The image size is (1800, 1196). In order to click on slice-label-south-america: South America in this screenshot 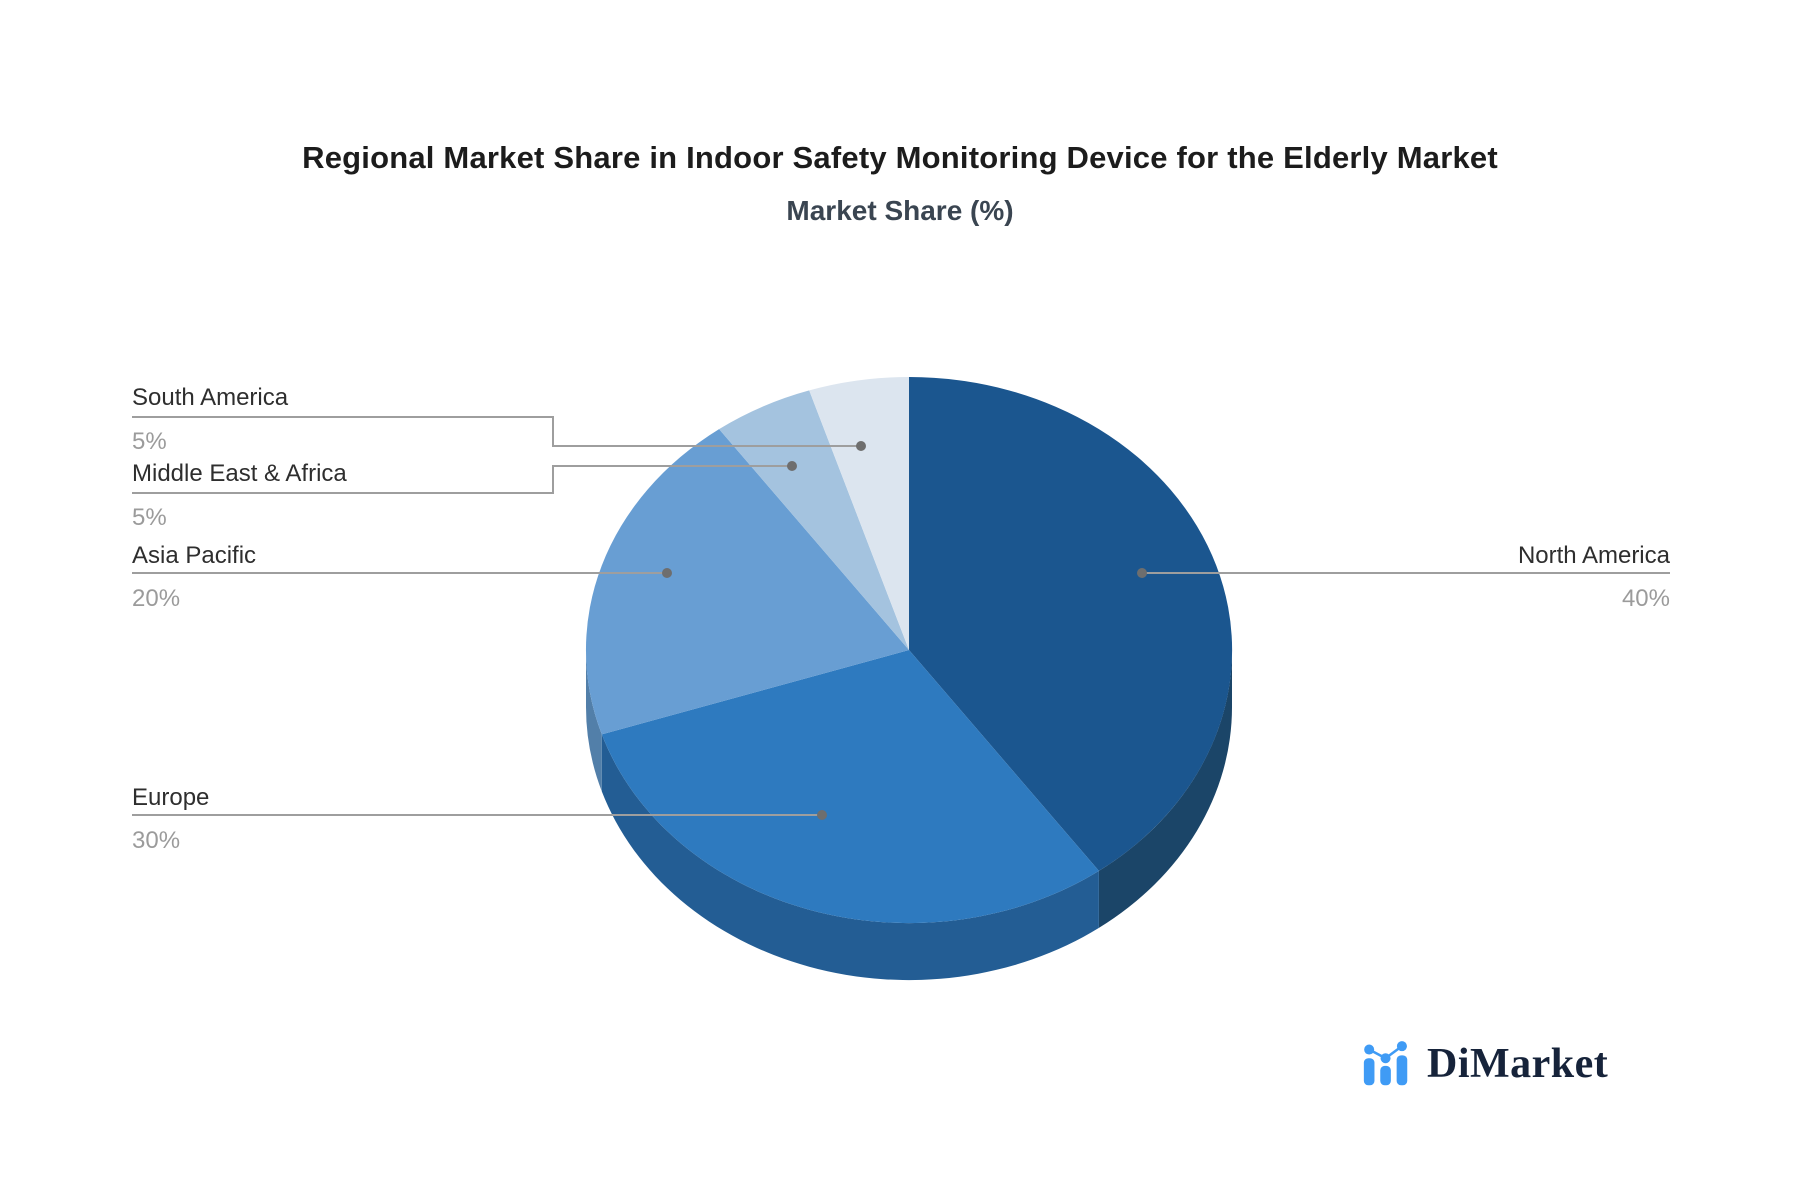, I will do `click(210, 397)`.